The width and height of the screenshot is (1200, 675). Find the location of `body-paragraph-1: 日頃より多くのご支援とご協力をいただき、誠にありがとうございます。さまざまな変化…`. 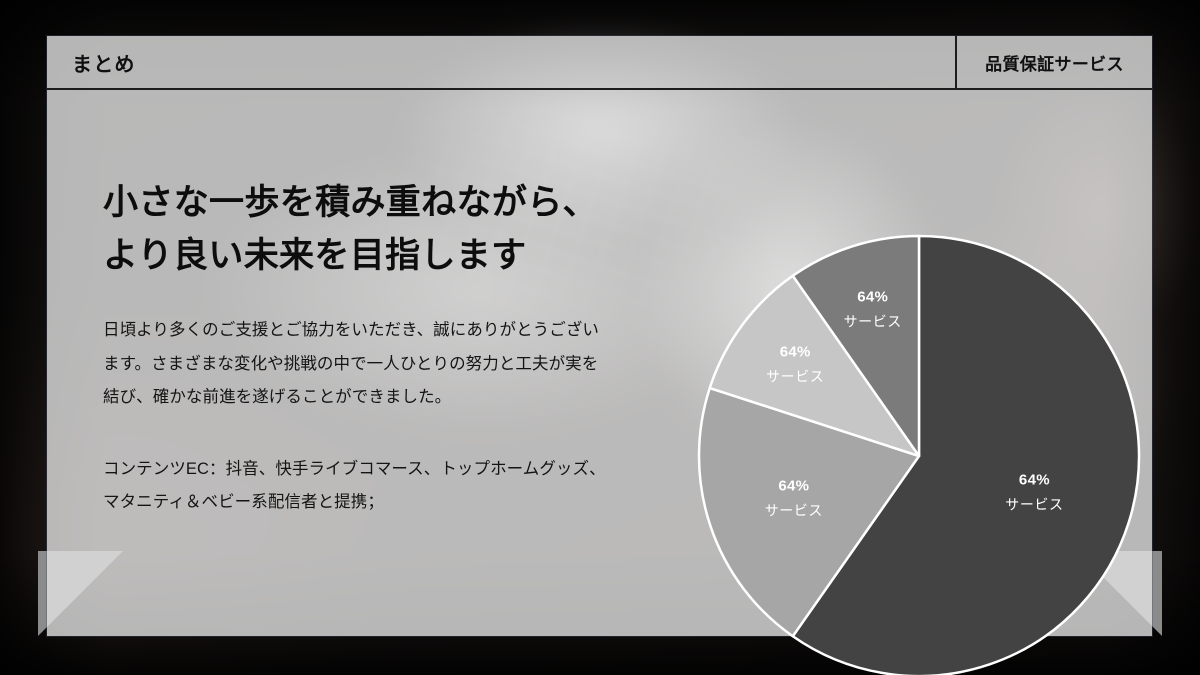

body-paragraph-1: 日頃より多くのご支援とご協力をいただき、誠にありがとうございます。さまざまな変化… is located at coordinates (351, 364).